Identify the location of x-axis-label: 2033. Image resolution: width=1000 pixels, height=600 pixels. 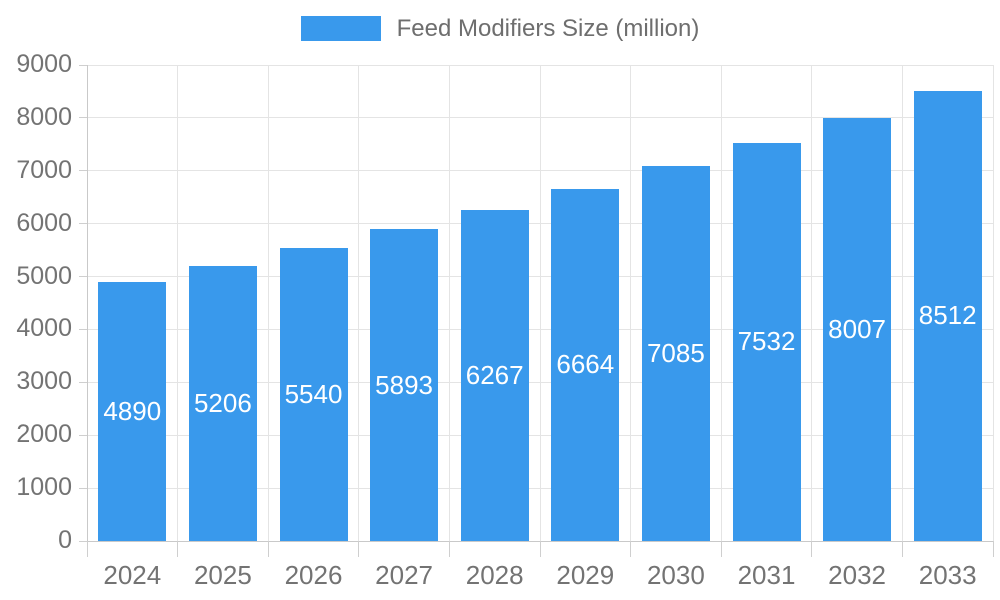
(947, 575).